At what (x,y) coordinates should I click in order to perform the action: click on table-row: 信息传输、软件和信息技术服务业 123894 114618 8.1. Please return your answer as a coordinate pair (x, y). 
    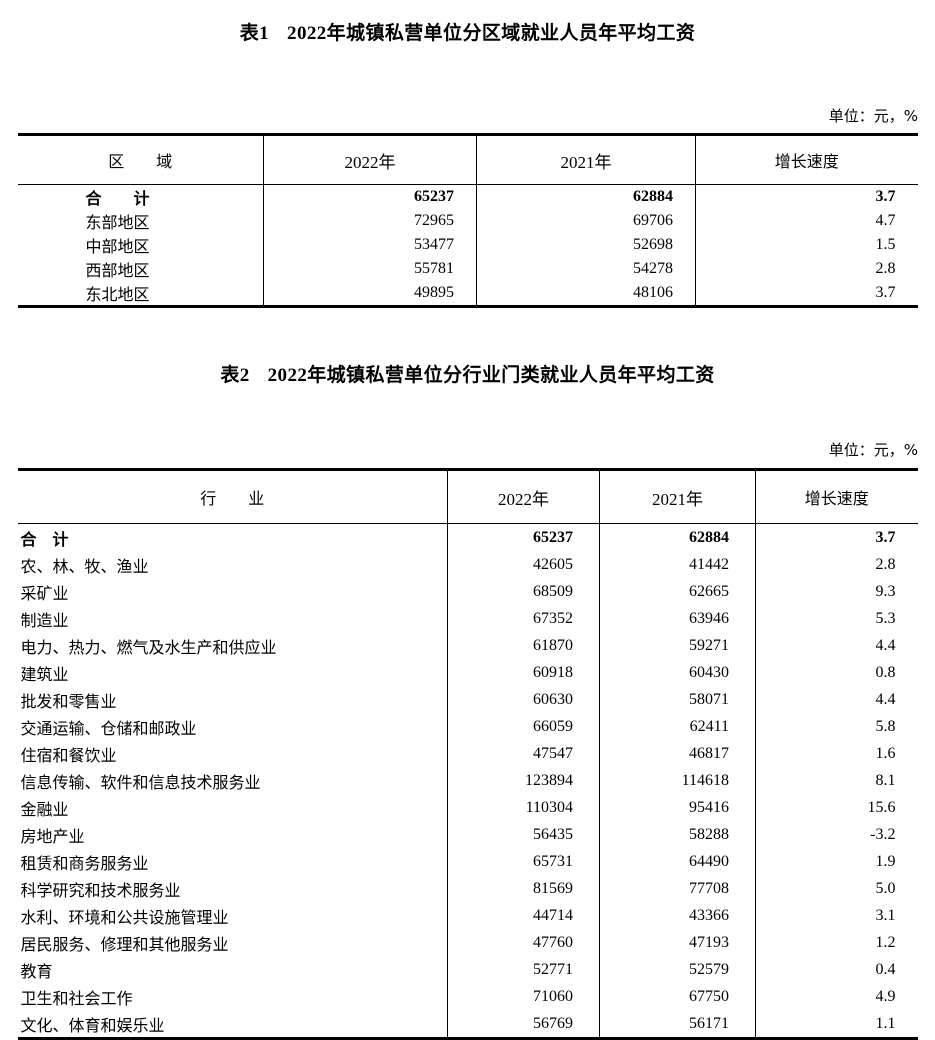
    Looking at the image, I should click on (468, 780).